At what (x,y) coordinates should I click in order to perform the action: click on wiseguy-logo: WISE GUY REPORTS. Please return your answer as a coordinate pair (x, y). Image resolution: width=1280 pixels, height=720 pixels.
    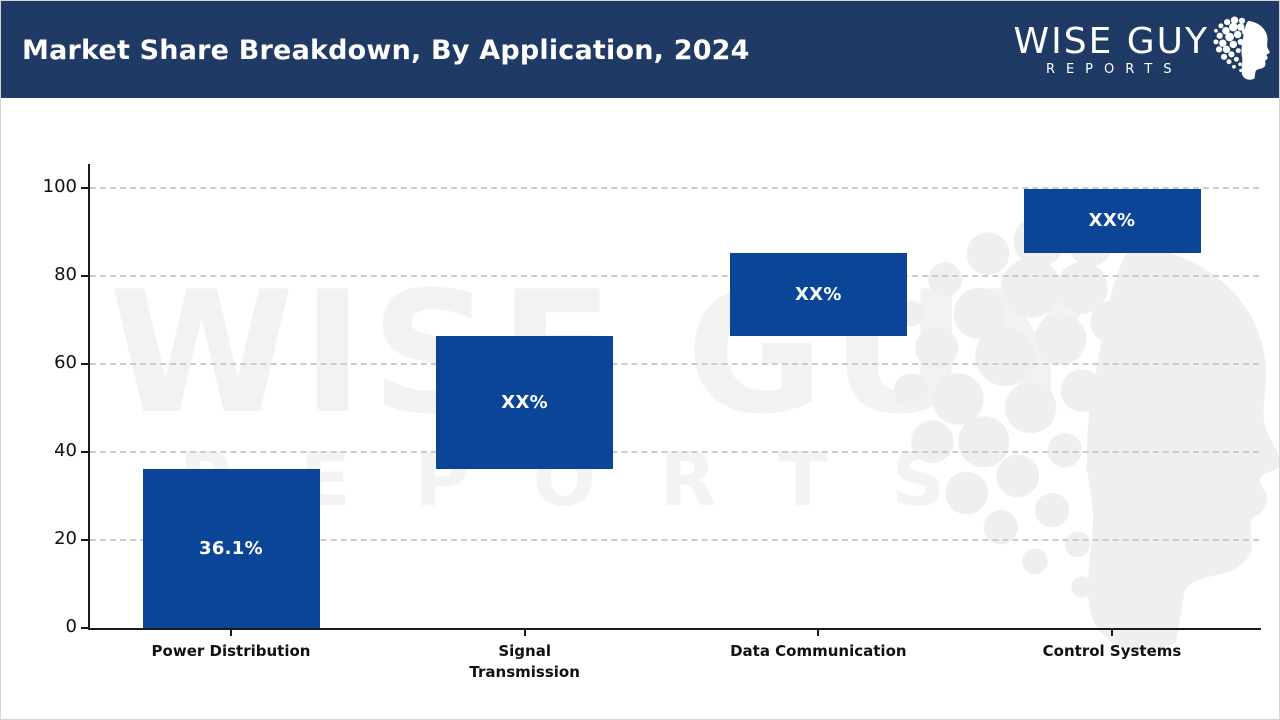
    Looking at the image, I should click on (1144, 50).